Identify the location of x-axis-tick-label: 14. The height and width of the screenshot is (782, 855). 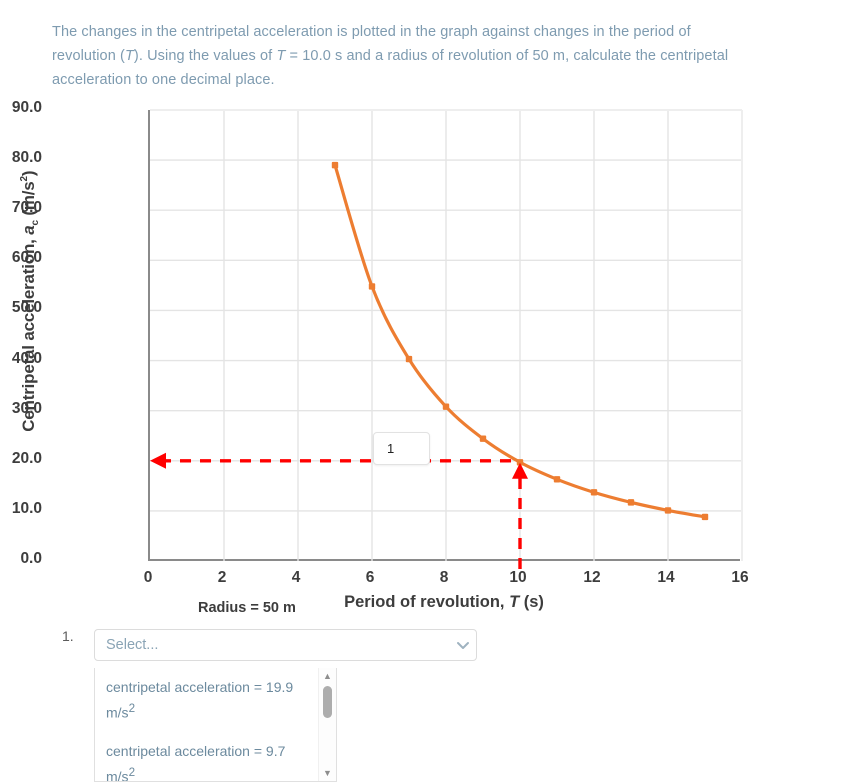
(666, 577).